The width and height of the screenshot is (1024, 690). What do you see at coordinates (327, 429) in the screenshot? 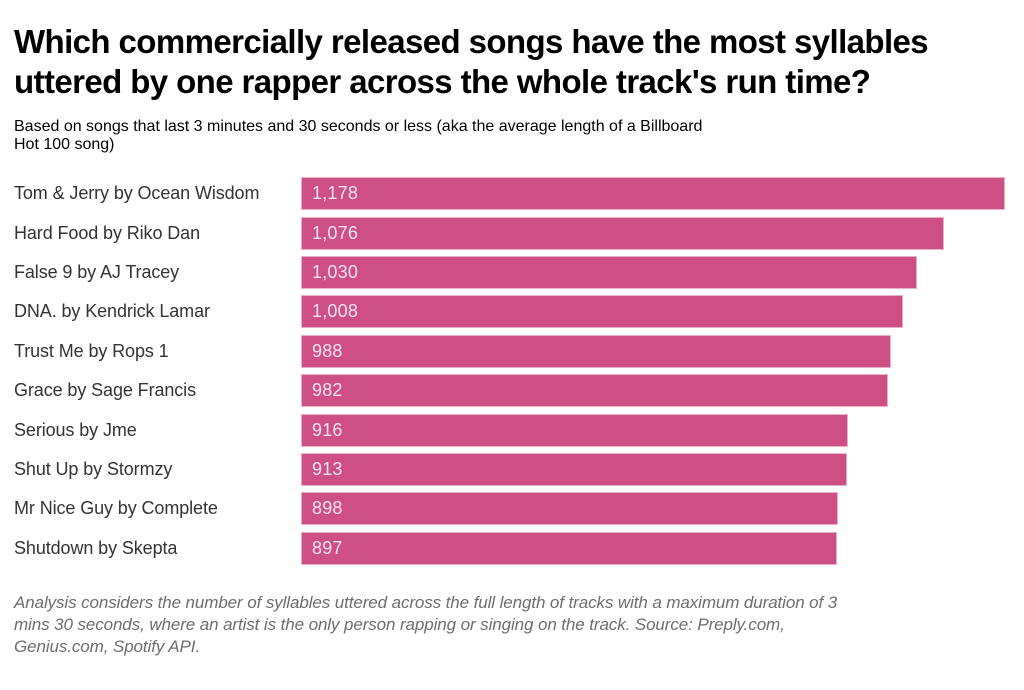
I see `bar-value-label: 916` at bounding box center [327, 429].